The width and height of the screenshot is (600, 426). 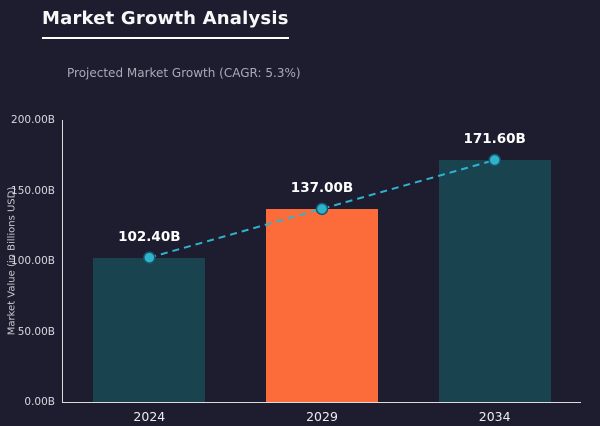 What do you see at coordinates (322, 416) in the screenshot?
I see `x-tick-label: 2029` at bounding box center [322, 416].